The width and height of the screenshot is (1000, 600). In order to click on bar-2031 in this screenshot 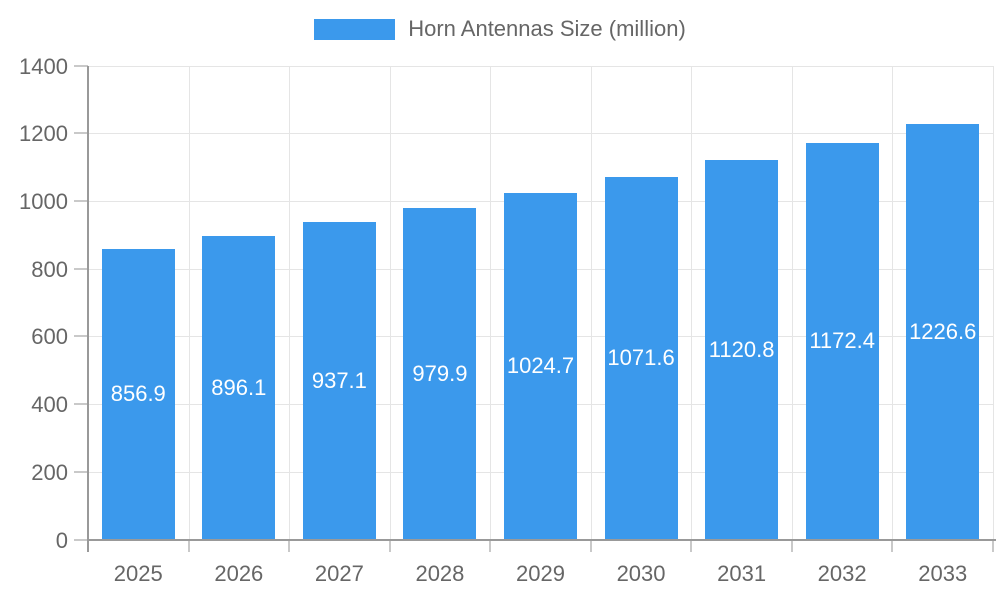, I will do `click(742, 350)`.